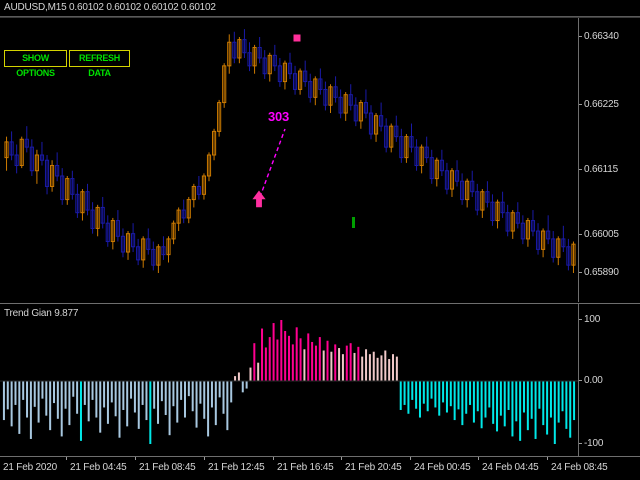 This screenshot has height=480, width=640. What do you see at coordinates (510, 467) in the screenshot?
I see `time-axis-label: 24 Feb 04:45` at bounding box center [510, 467].